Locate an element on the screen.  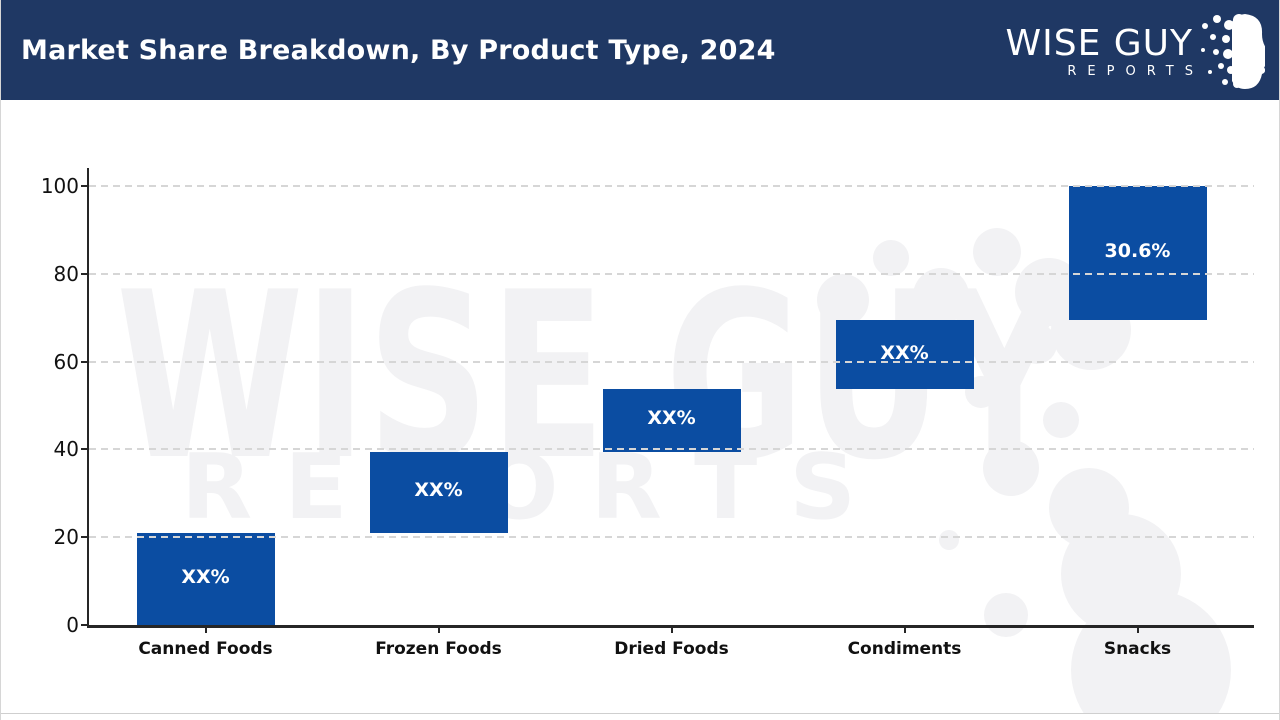
logo-text: WISE GUY REPORTS is located at coordinates (1099, 50).